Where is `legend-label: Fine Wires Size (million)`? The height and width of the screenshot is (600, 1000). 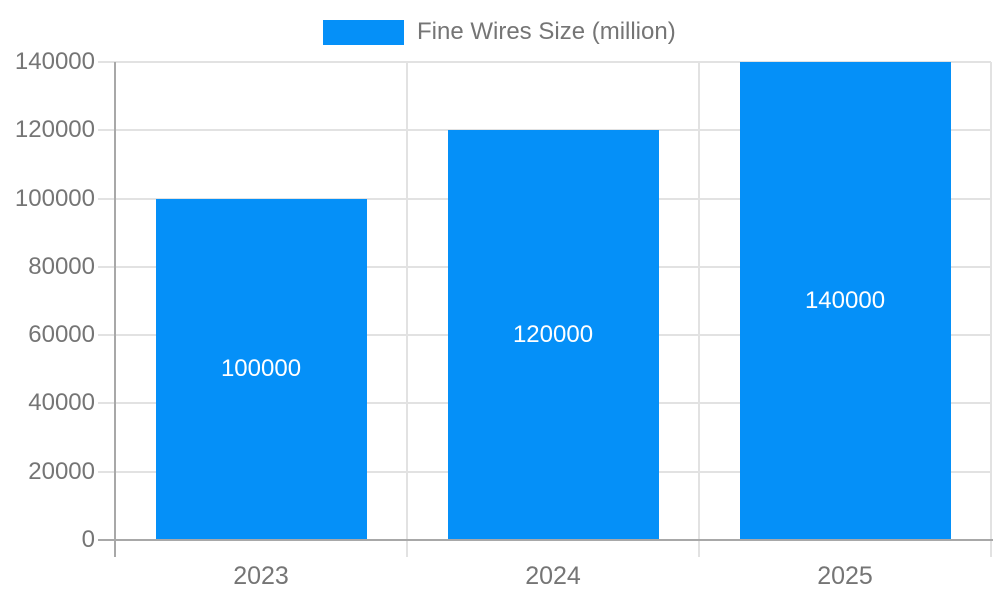
legend-label: Fine Wires Size (million) is located at coordinates (546, 31).